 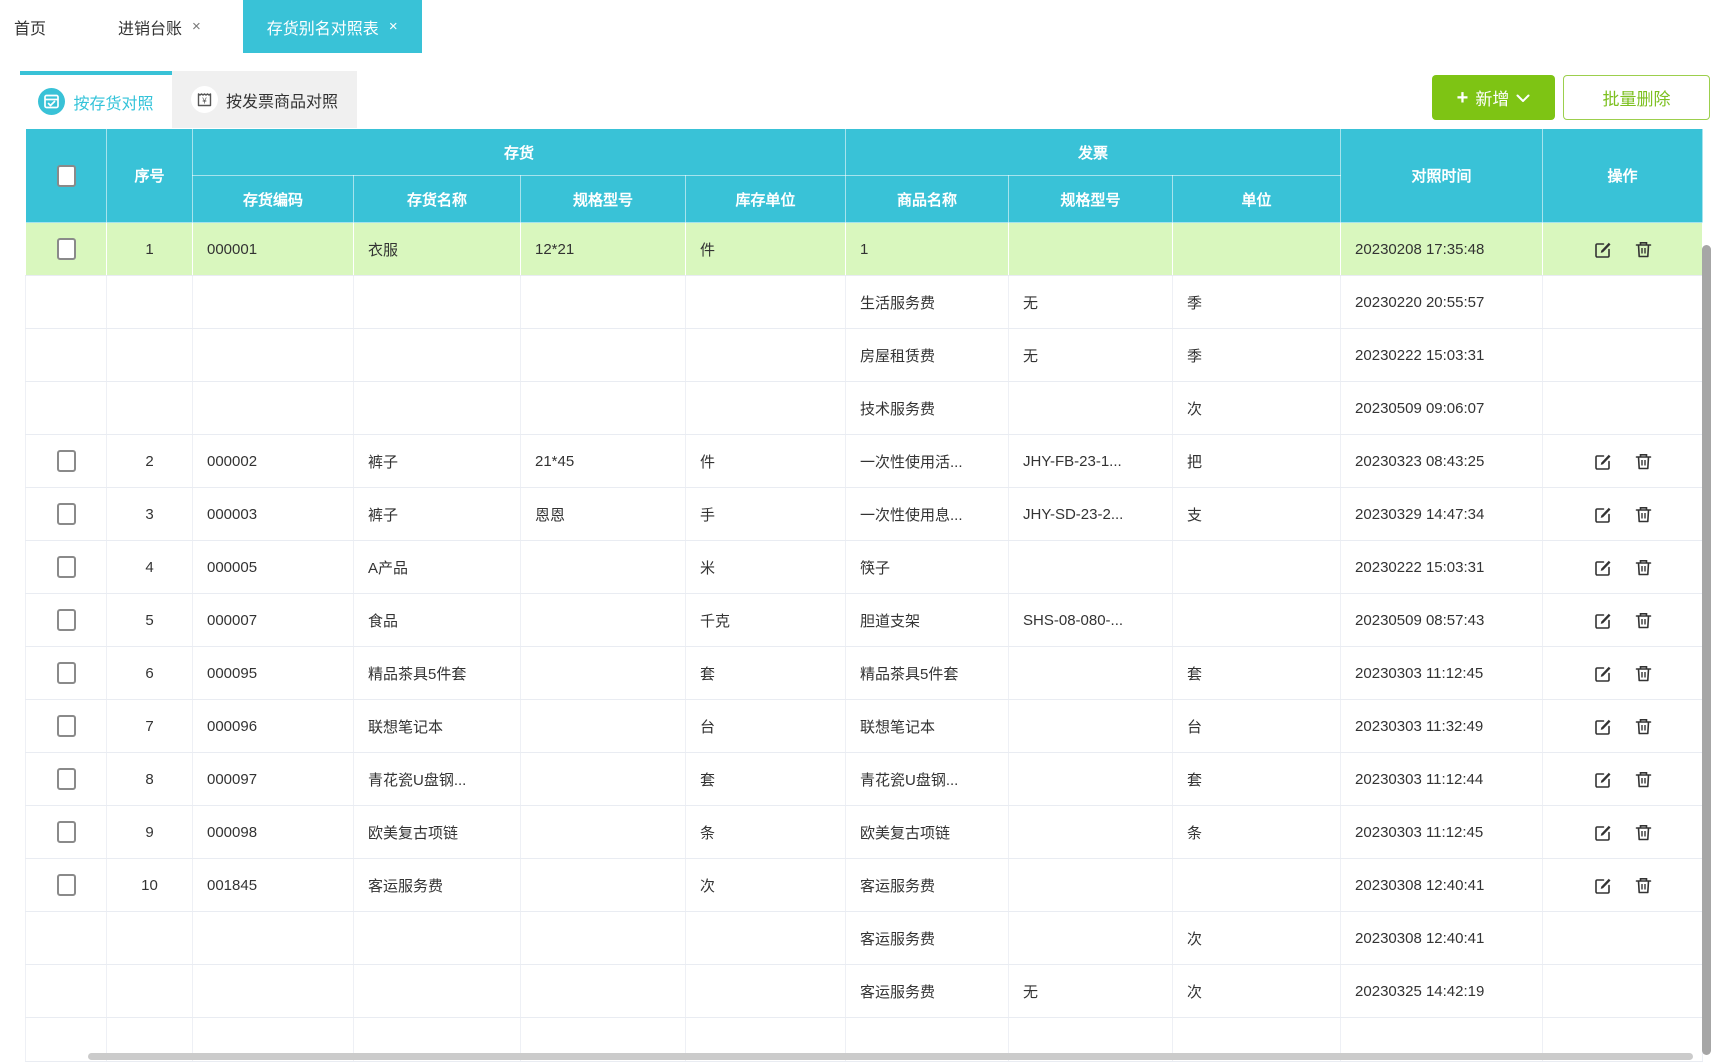 I want to click on cell-inv-code: 000007, so click(x=273, y=620).